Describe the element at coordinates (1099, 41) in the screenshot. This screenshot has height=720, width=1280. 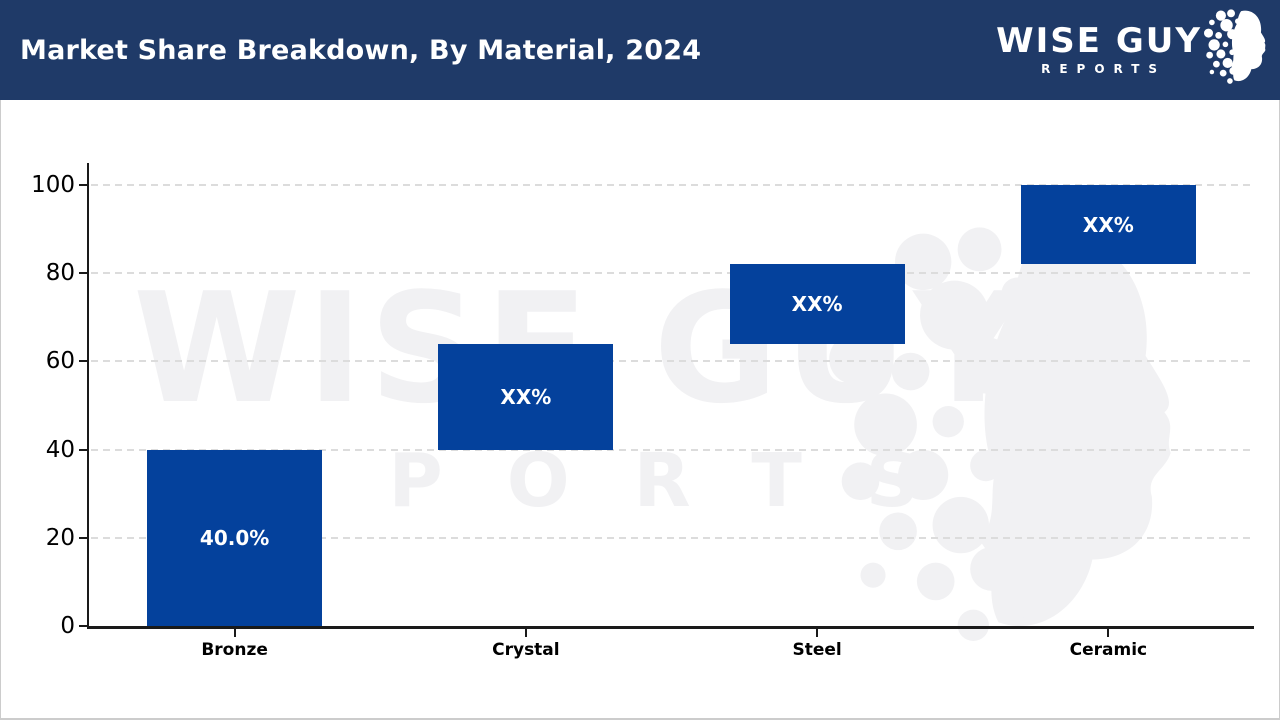
I see `logo-wordmark: WISE GUY` at that location.